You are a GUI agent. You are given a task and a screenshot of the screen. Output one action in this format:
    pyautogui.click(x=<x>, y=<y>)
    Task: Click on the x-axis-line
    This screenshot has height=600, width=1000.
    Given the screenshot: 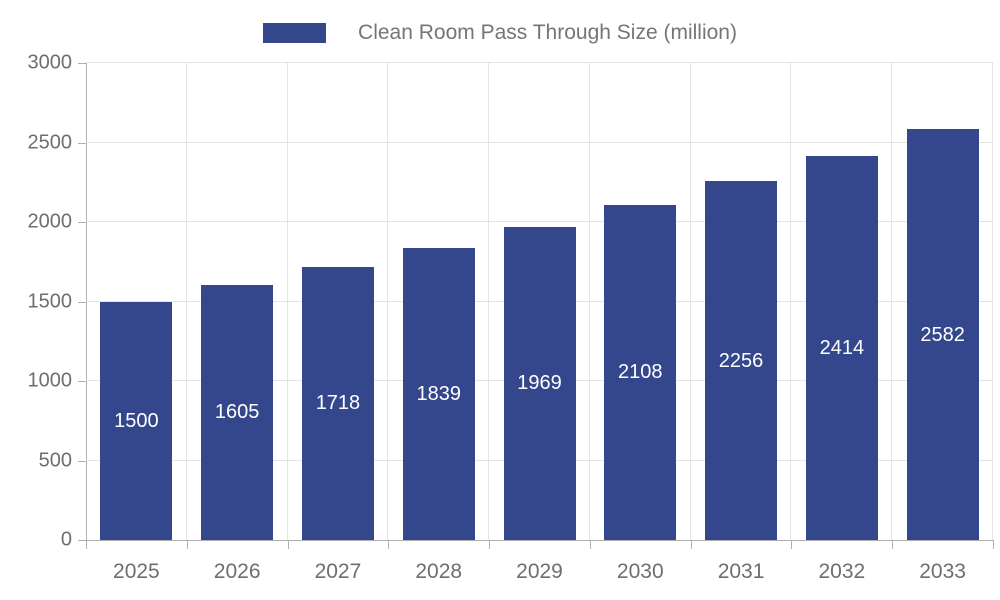 What is the action you would take?
    pyautogui.click(x=540, y=540)
    